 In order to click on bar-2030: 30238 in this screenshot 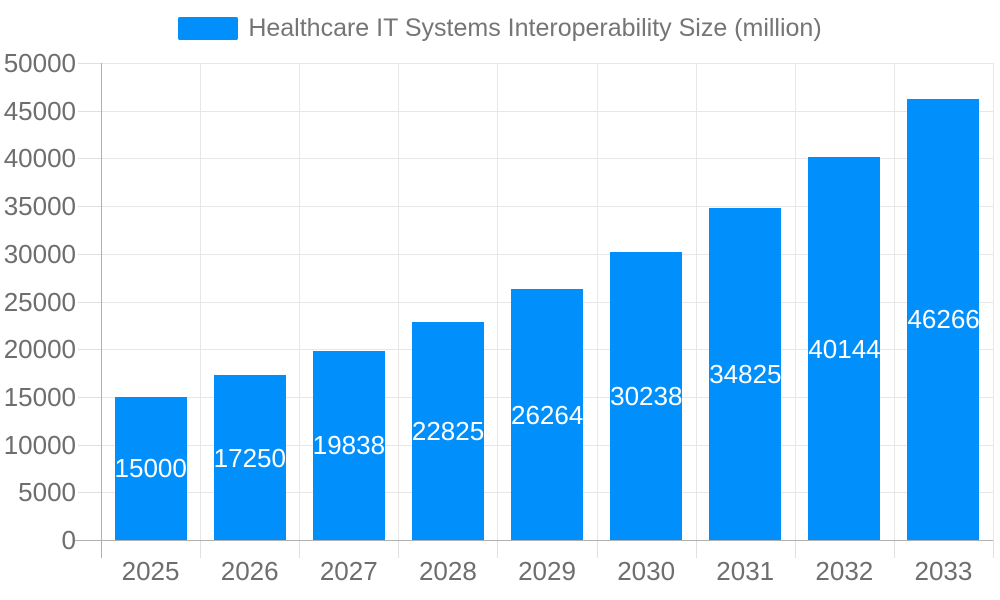, I will do `click(646, 395)`.